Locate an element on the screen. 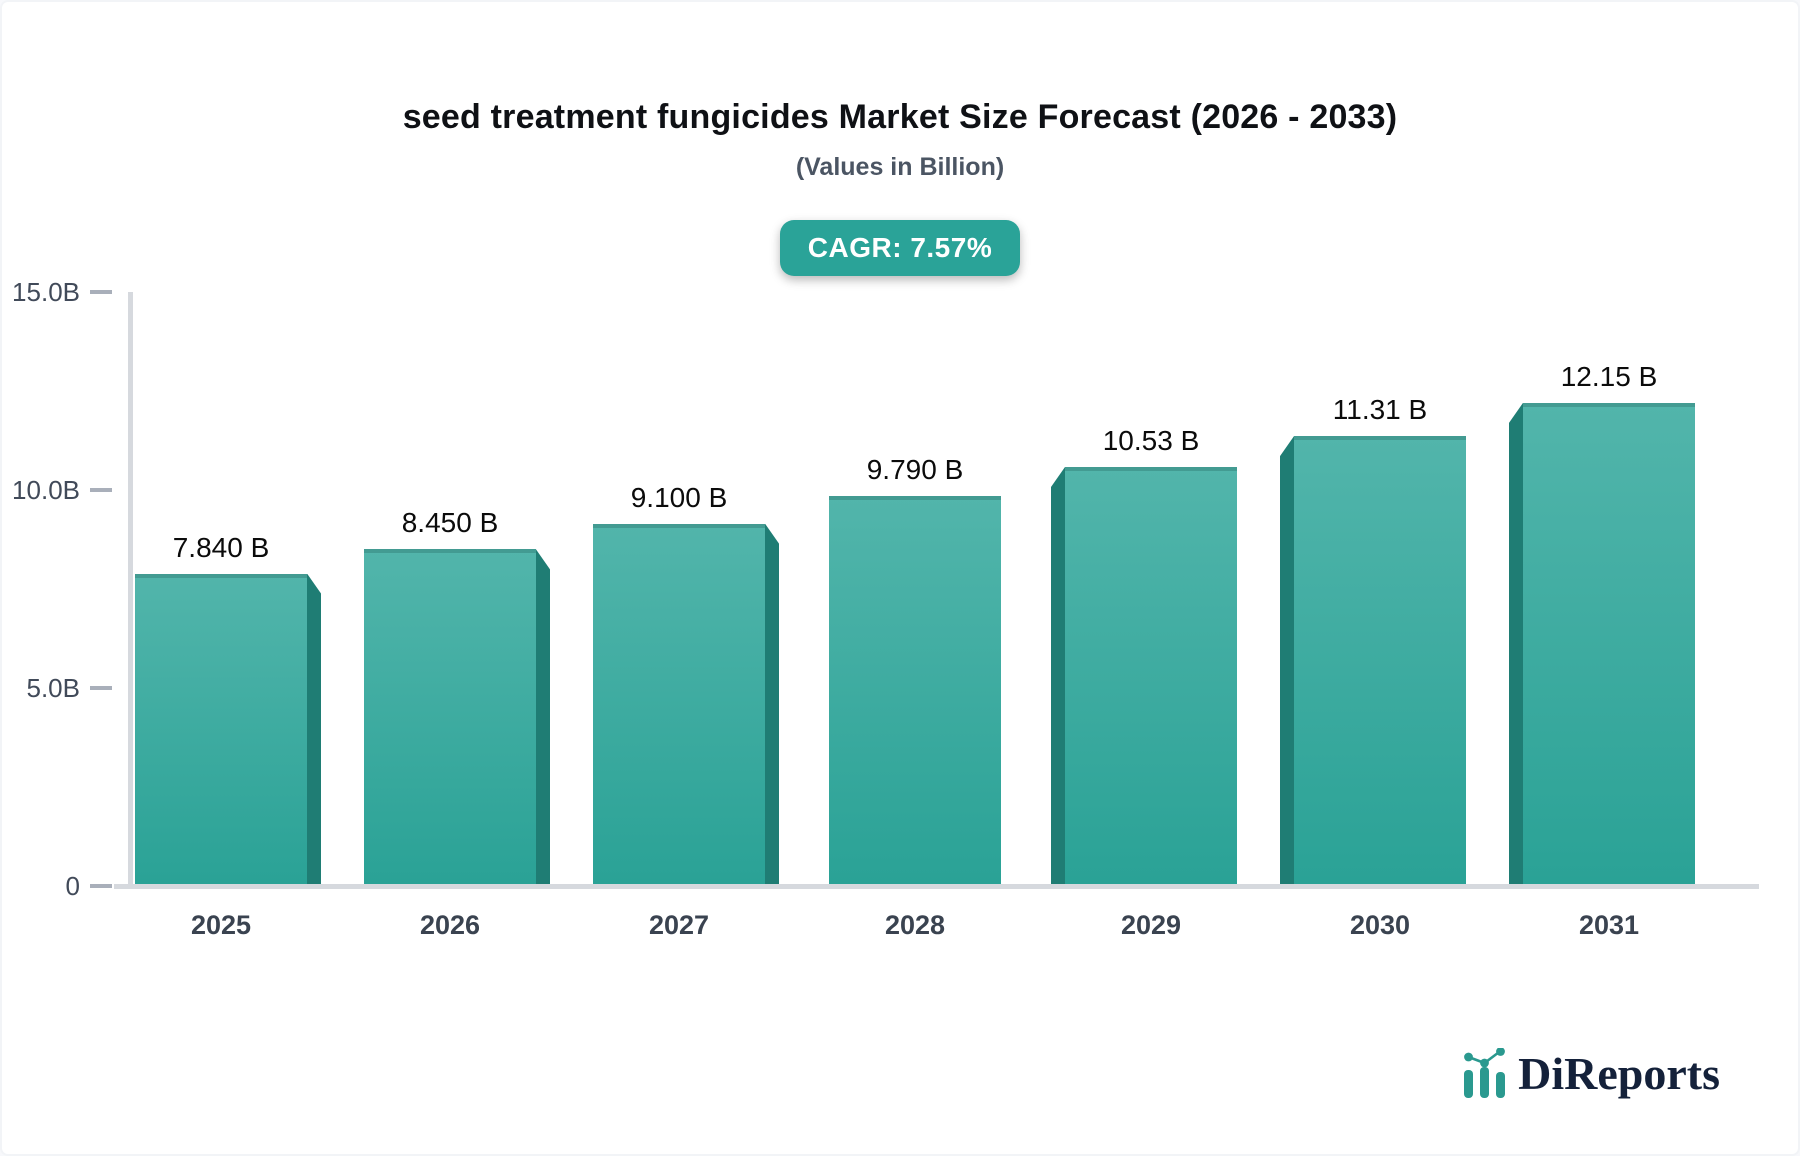 The width and height of the screenshot is (1800, 1156). bar-face-2030 is located at coordinates (1380, 660).